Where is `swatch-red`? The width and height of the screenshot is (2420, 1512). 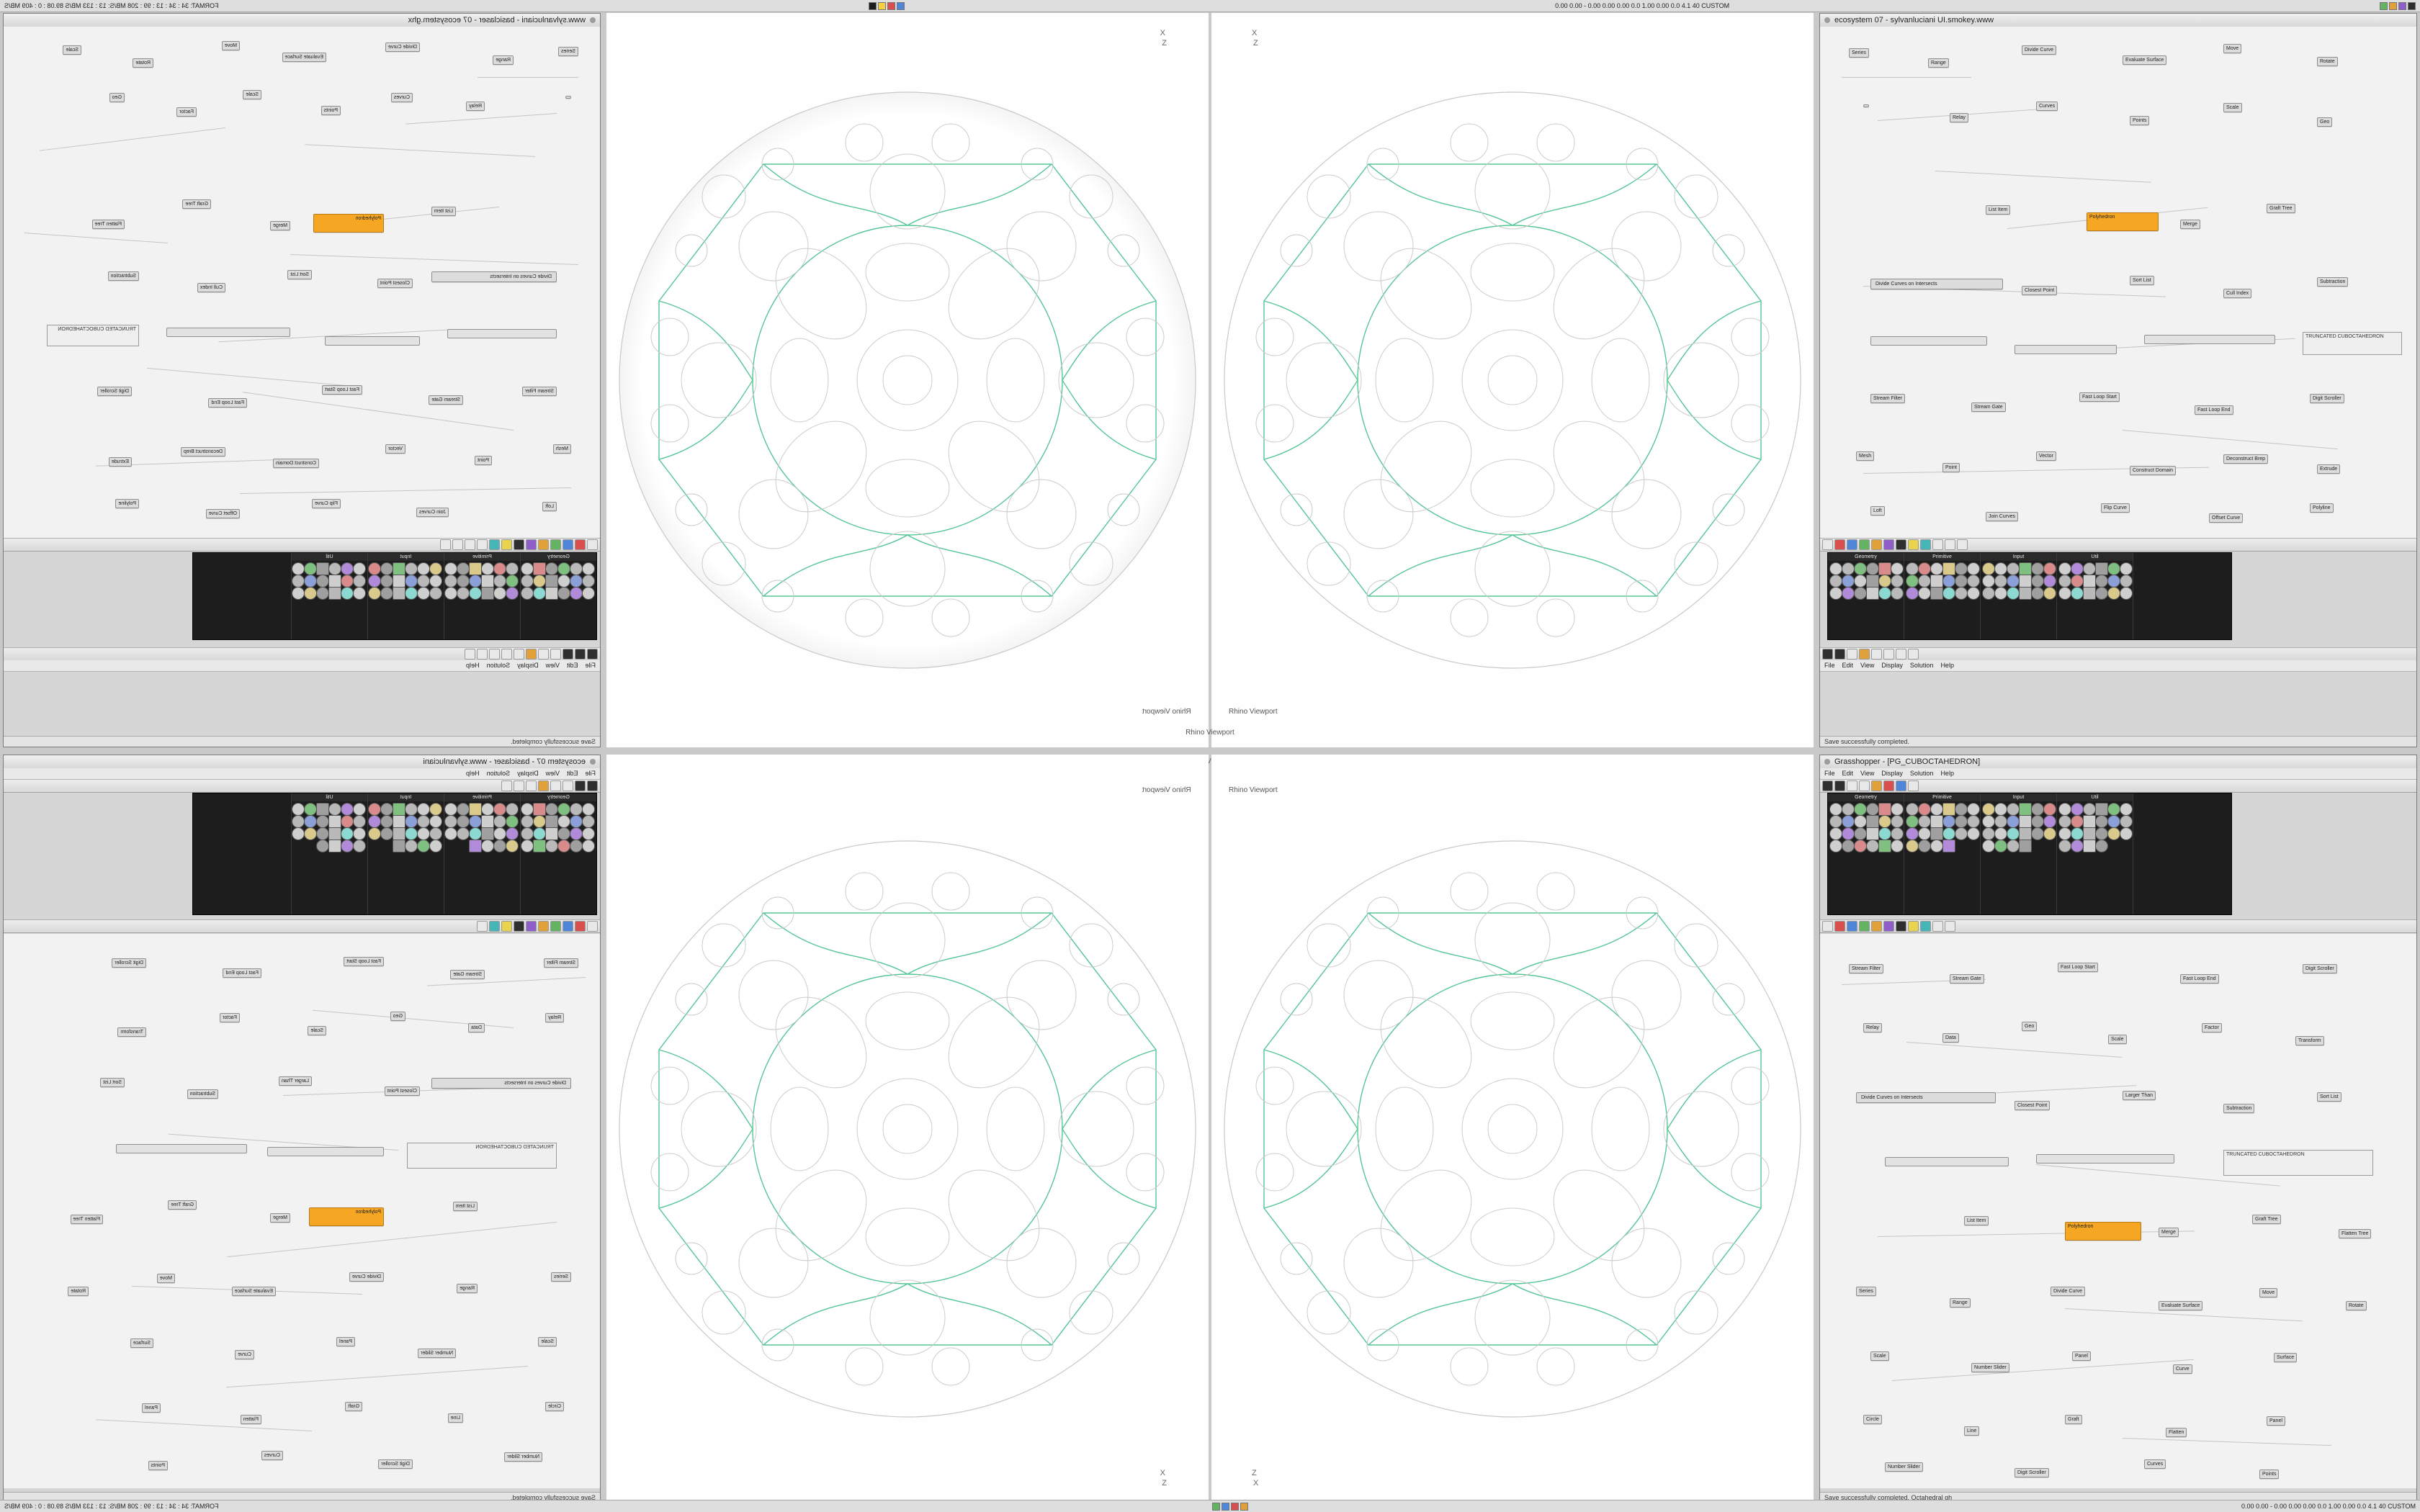
swatch-red is located at coordinates (891, 5).